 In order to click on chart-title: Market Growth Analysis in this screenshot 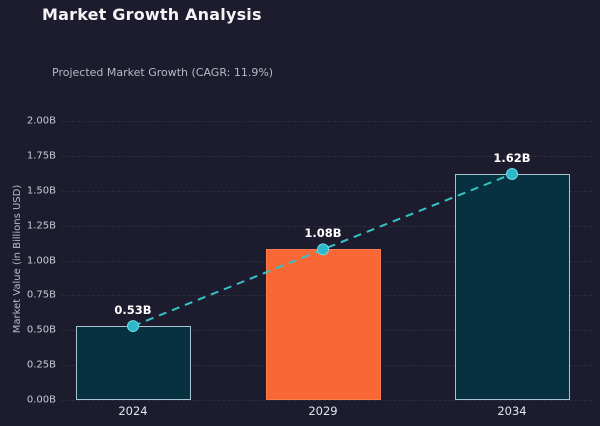, I will do `click(152, 14)`.